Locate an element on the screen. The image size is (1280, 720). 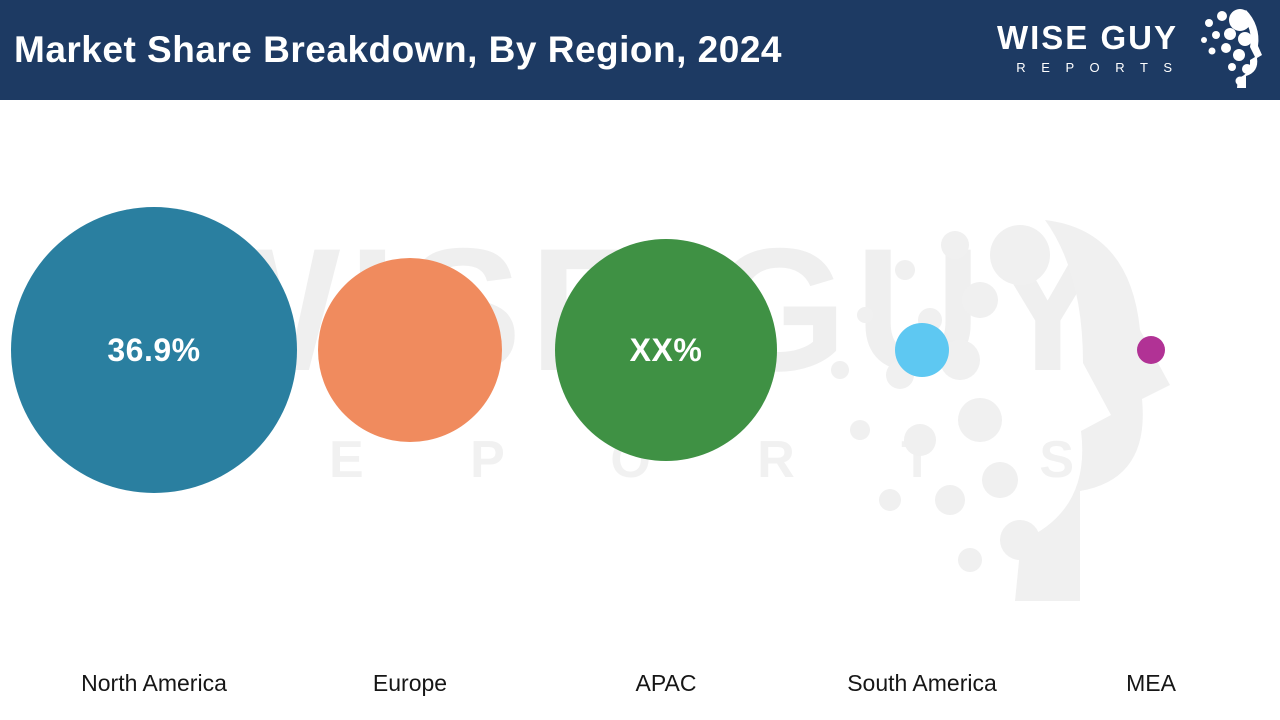
wise-guy-logo: WISE GUY R E P O R T S is located at coordinates (1129, 50).